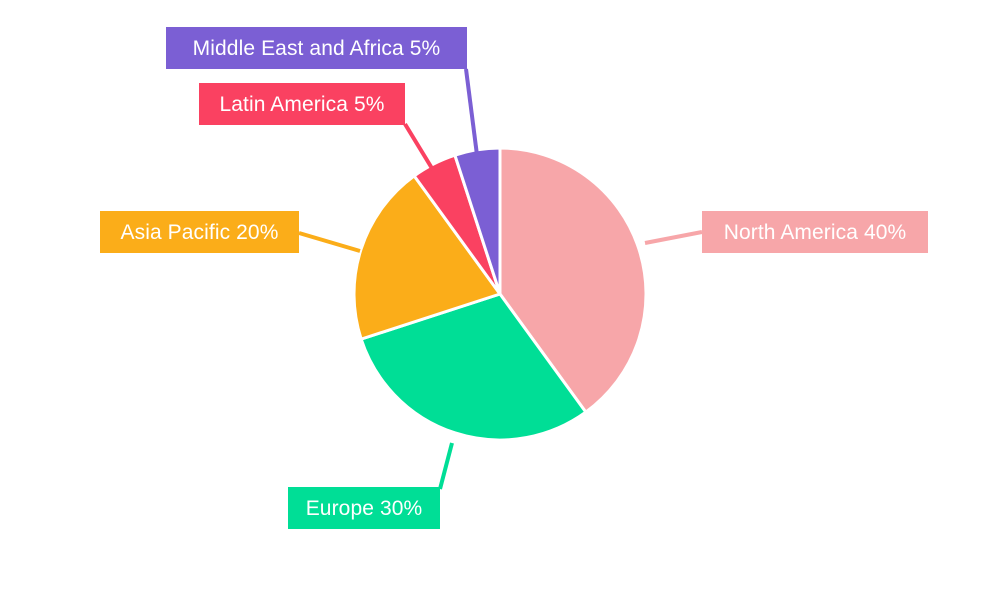 This screenshot has height=600, width=1000. I want to click on leader-line-north-america, so click(673, 237).